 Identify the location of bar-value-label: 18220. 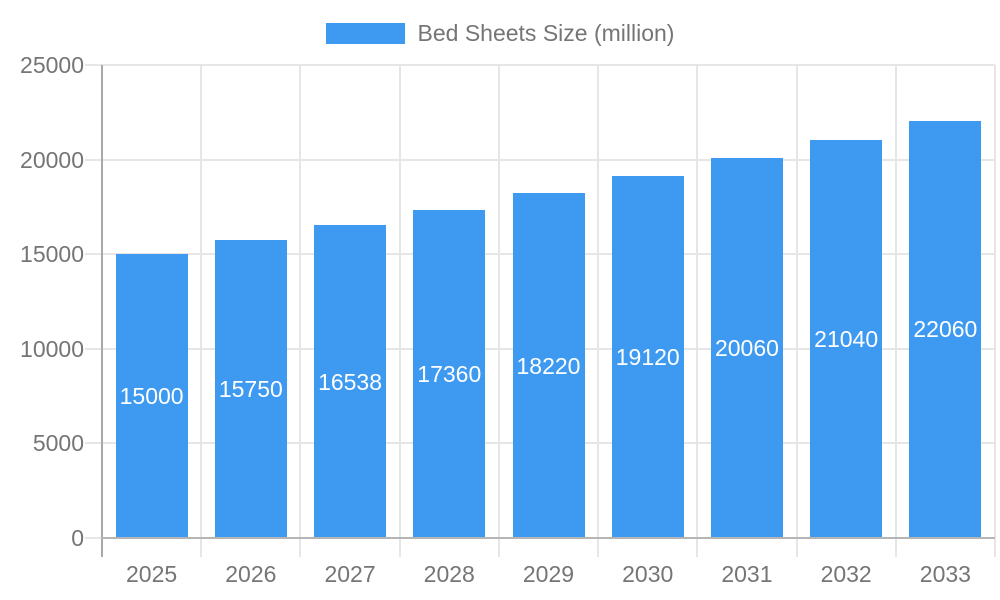
(548, 365).